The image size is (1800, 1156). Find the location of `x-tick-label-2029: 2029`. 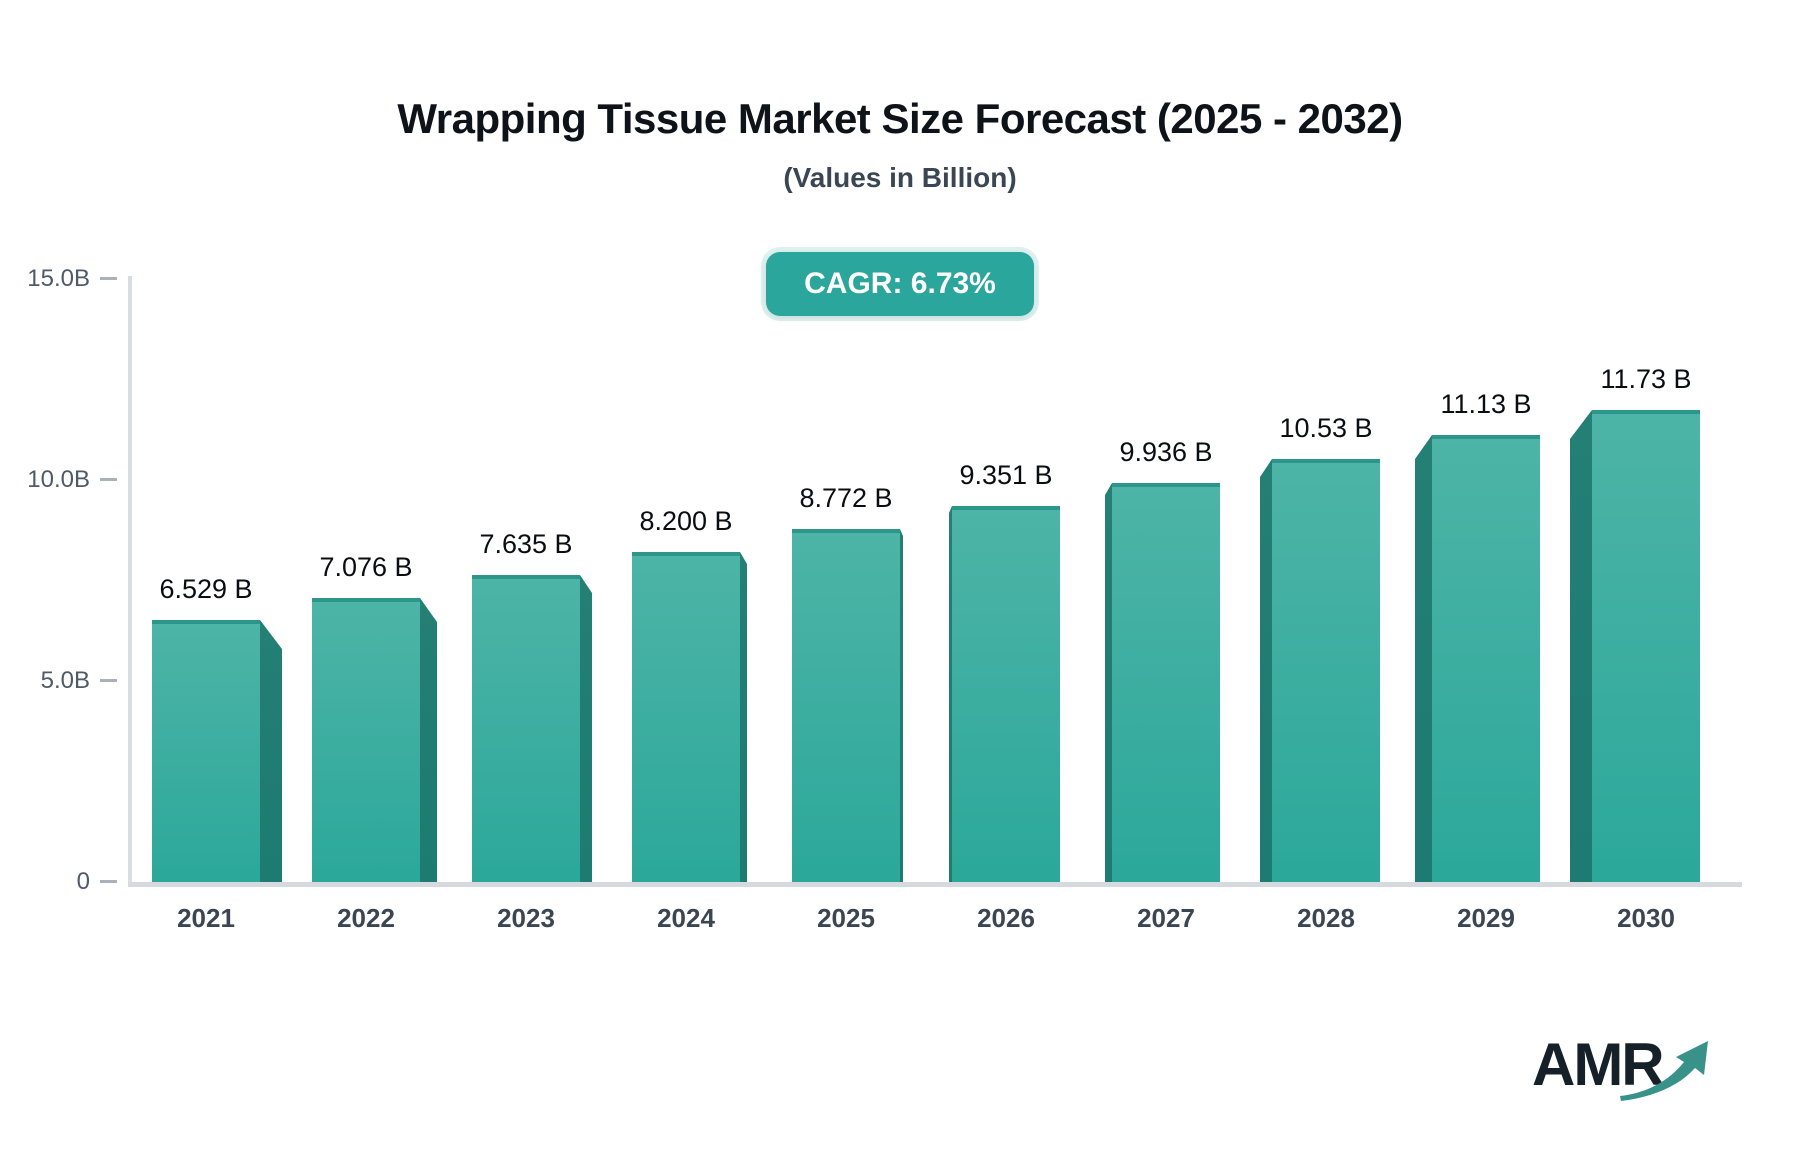

x-tick-label-2029: 2029 is located at coordinates (1486, 918).